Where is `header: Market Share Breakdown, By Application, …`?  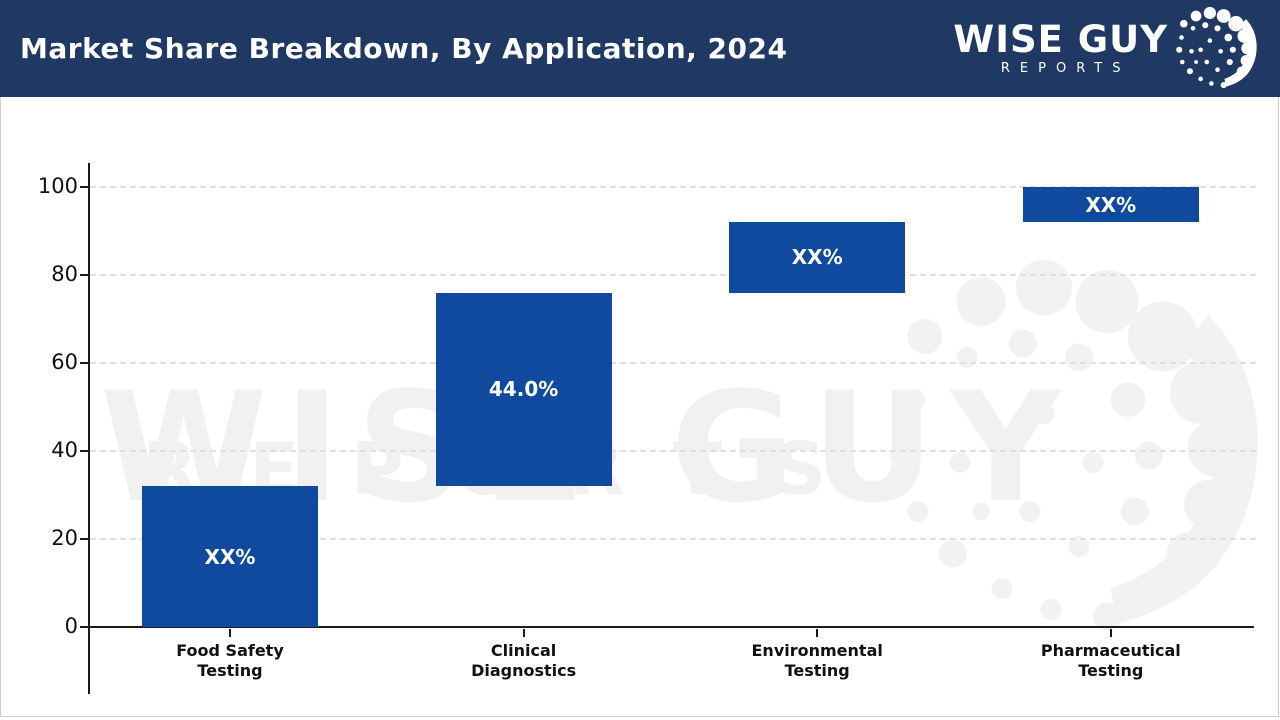 header: Market Share Breakdown, By Application, … is located at coordinates (640, 48).